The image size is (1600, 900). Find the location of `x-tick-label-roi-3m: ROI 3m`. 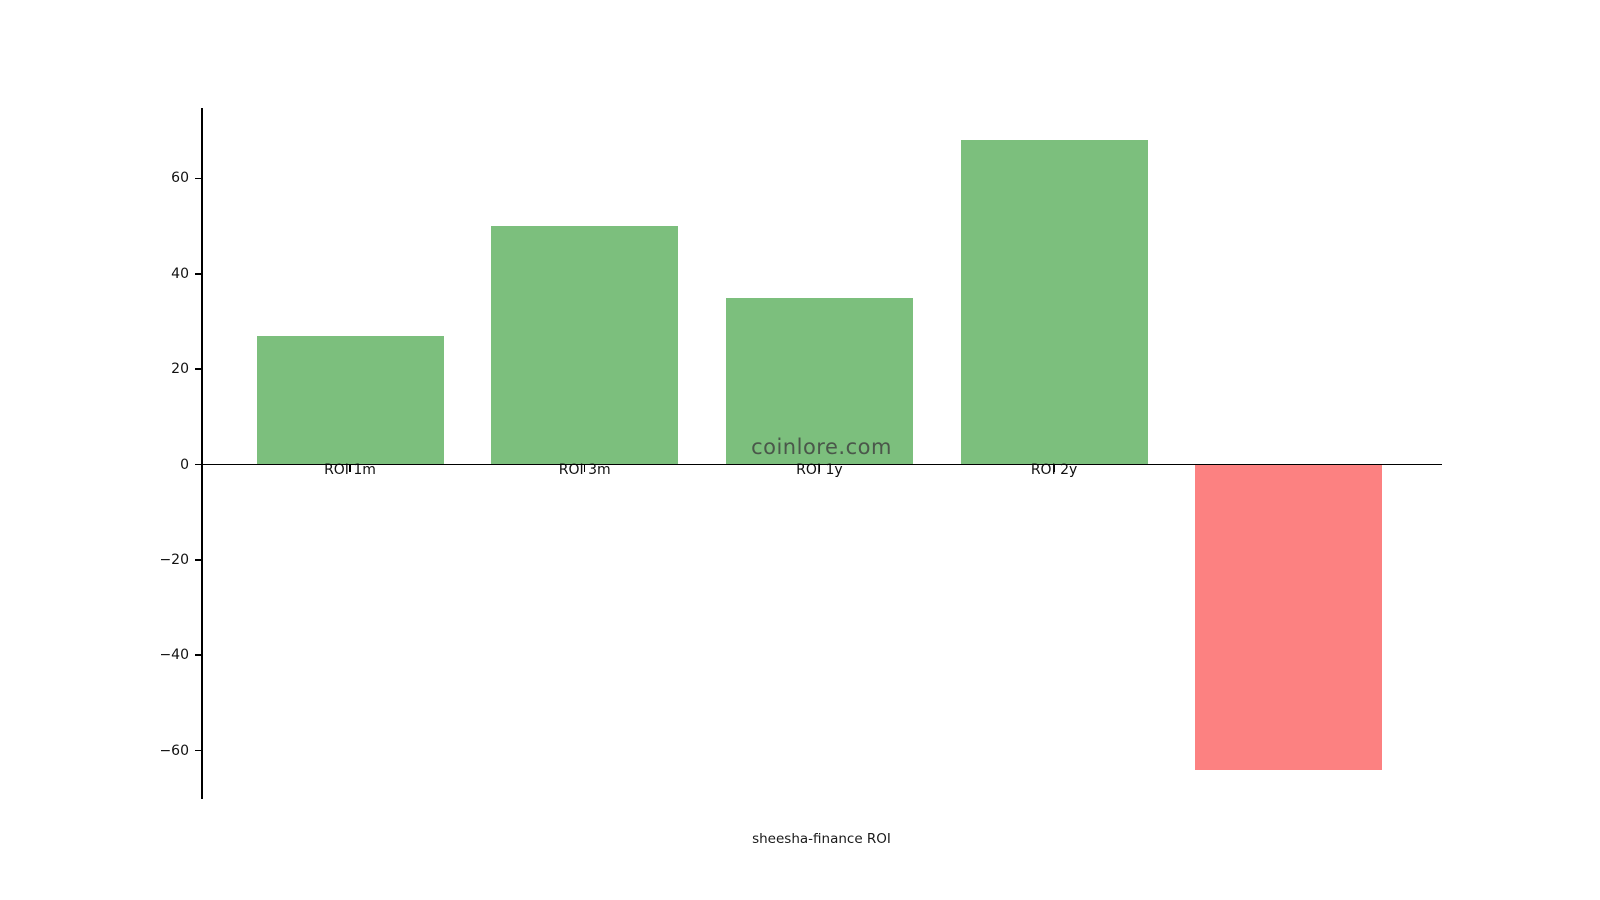

x-tick-label-roi-3m: ROI 3m is located at coordinates (584, 470).